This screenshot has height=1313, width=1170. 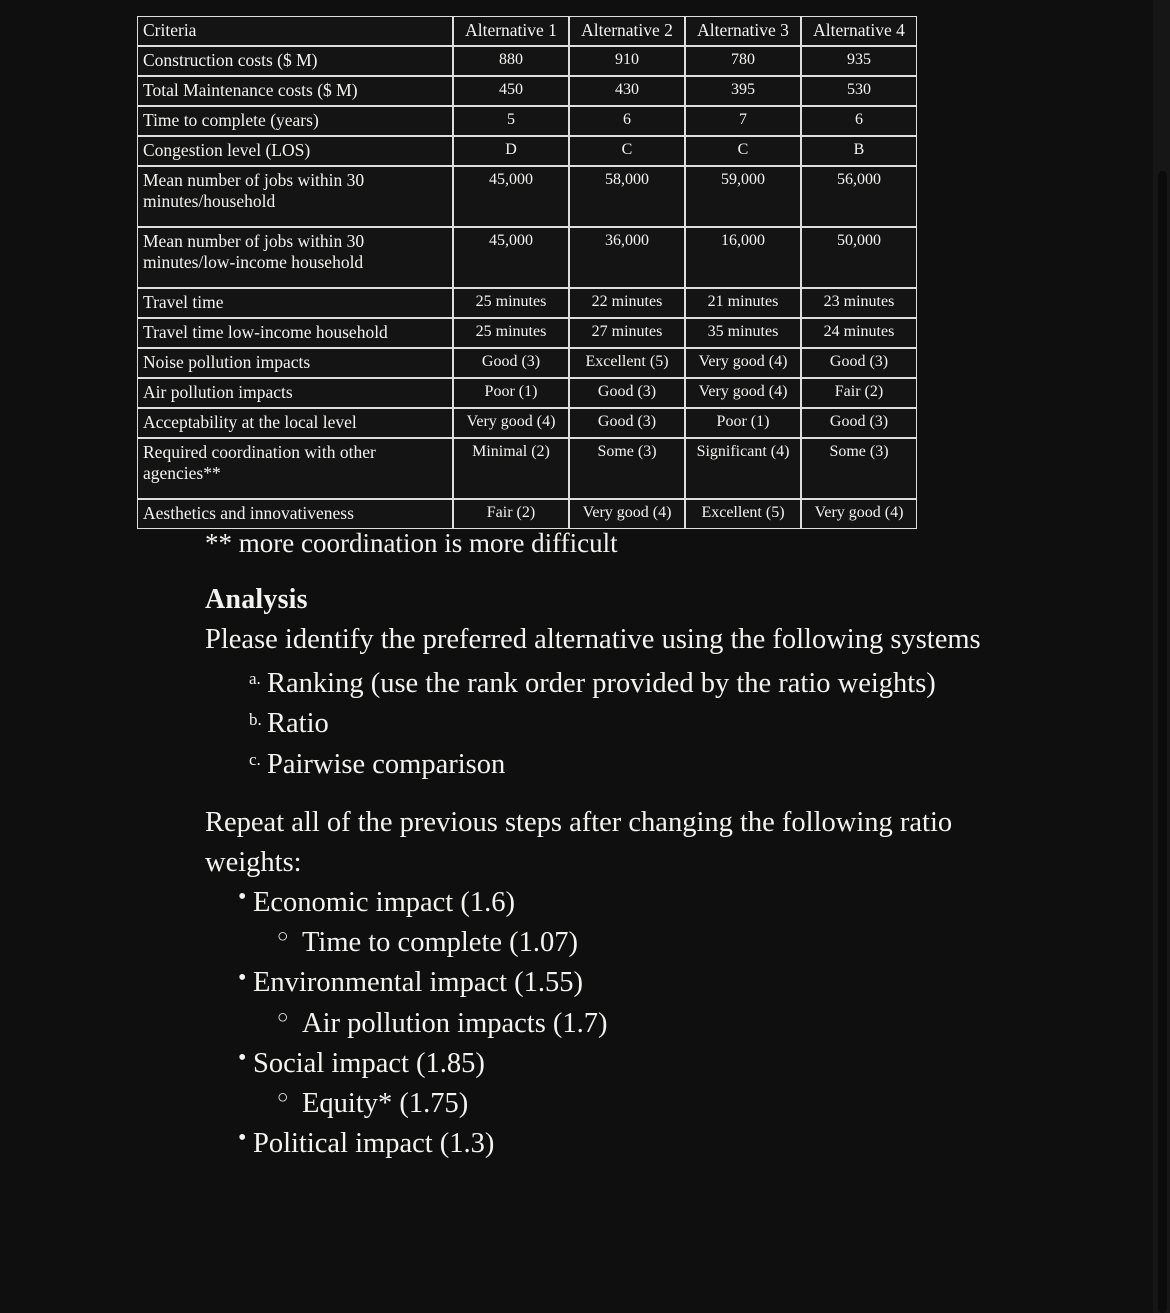 I want to click on value-cell: 24 minutes, so click(x=859, y=333).